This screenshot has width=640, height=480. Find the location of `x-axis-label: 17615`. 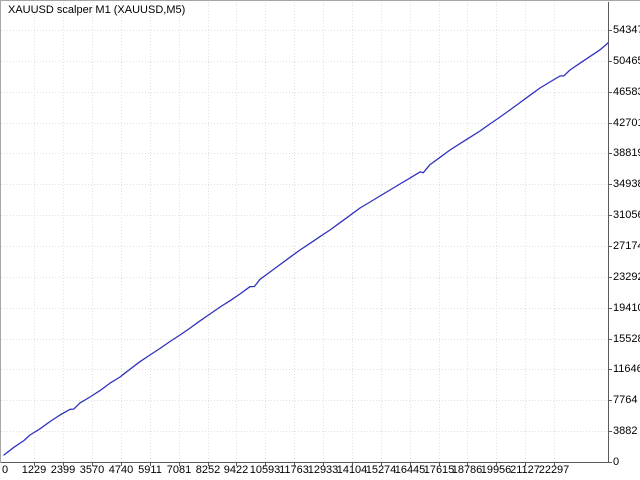

x-axis-label: 17615 is located at coordinates (439, 470).